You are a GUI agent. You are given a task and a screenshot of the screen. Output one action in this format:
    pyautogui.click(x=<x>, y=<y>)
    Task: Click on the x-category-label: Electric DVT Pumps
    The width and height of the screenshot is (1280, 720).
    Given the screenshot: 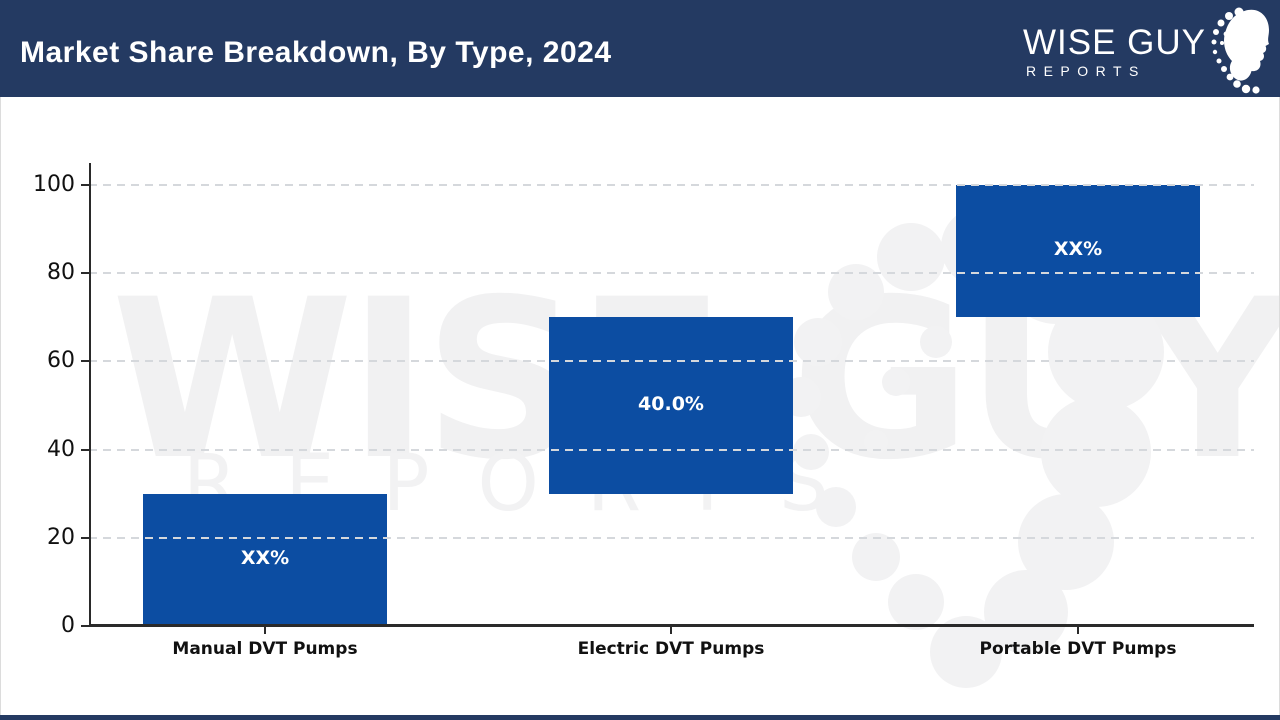 What is the action you would take?
    pyautogui.click(x=671, y=649)
    